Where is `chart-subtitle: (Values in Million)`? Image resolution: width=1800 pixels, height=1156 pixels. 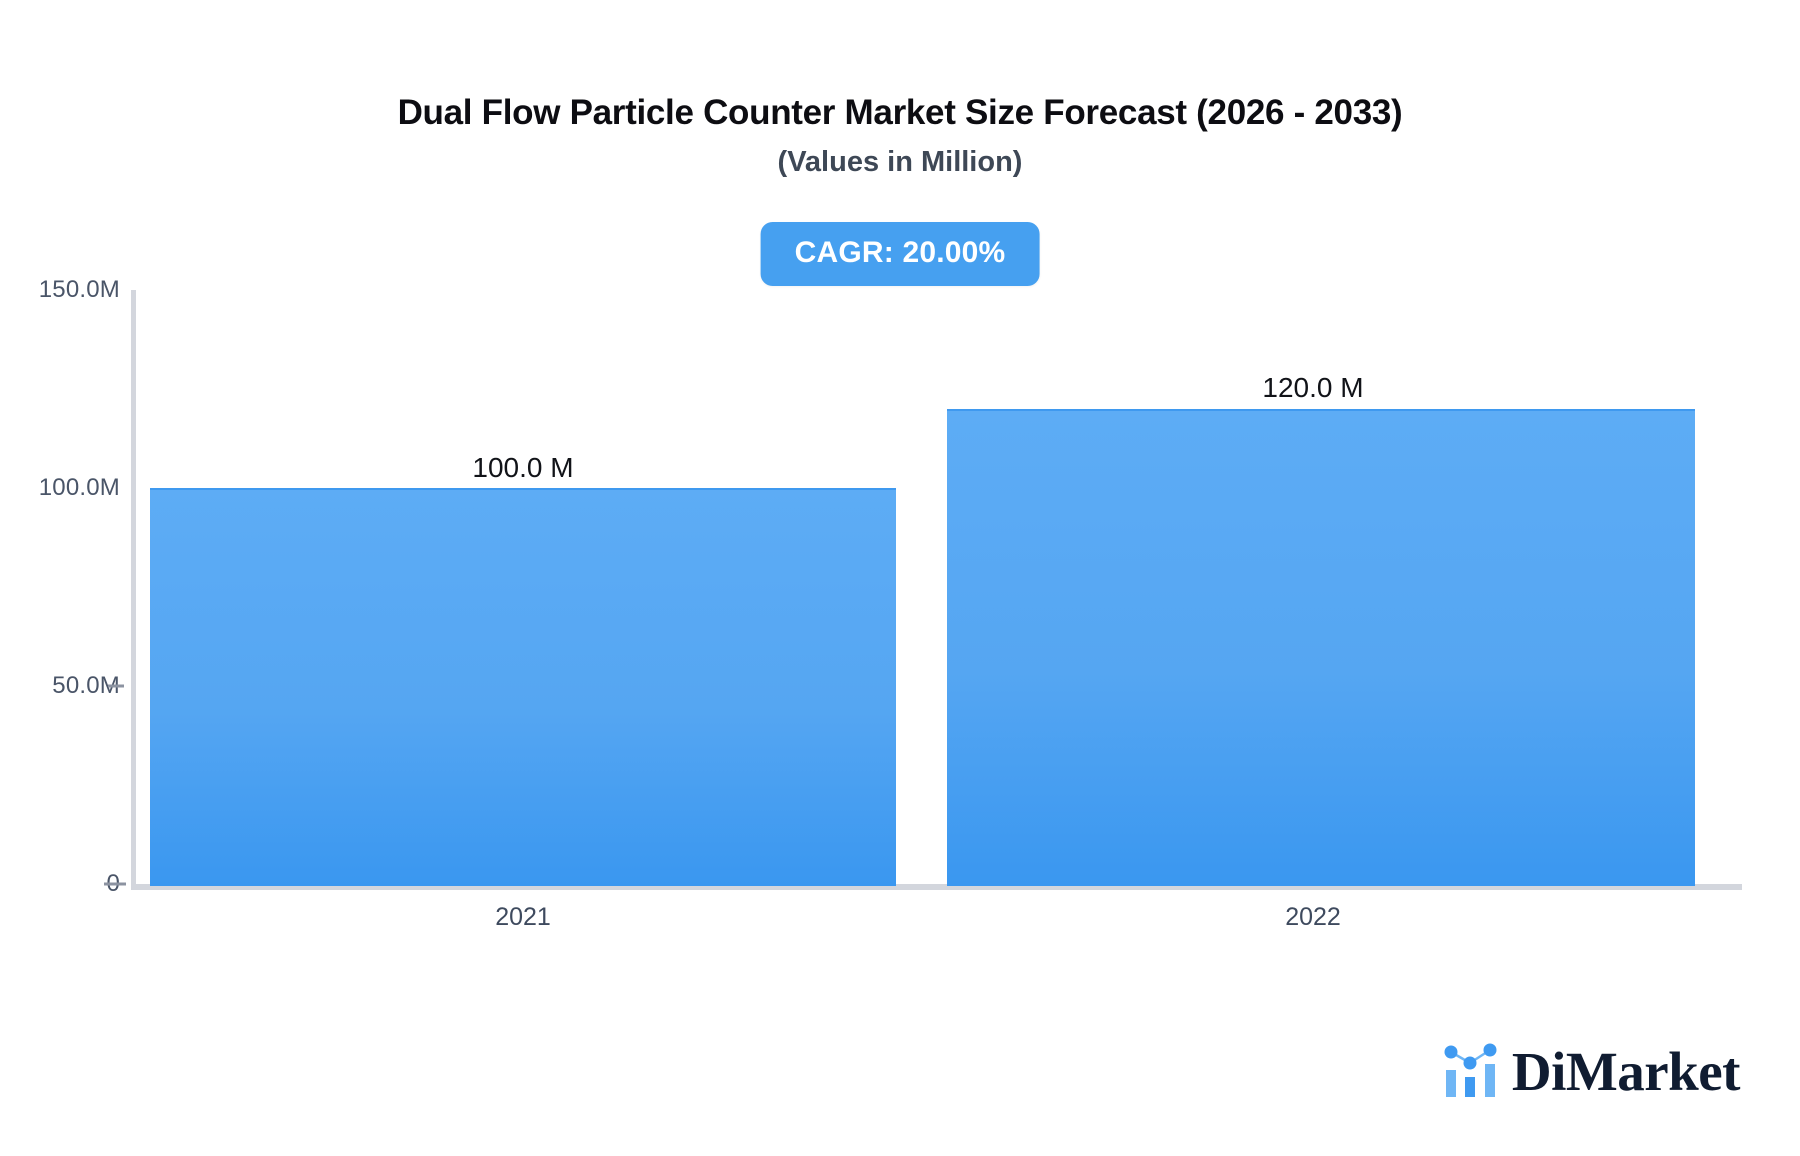
chart-subtitle: (Values in Million) is located at coordinates (900, 161).